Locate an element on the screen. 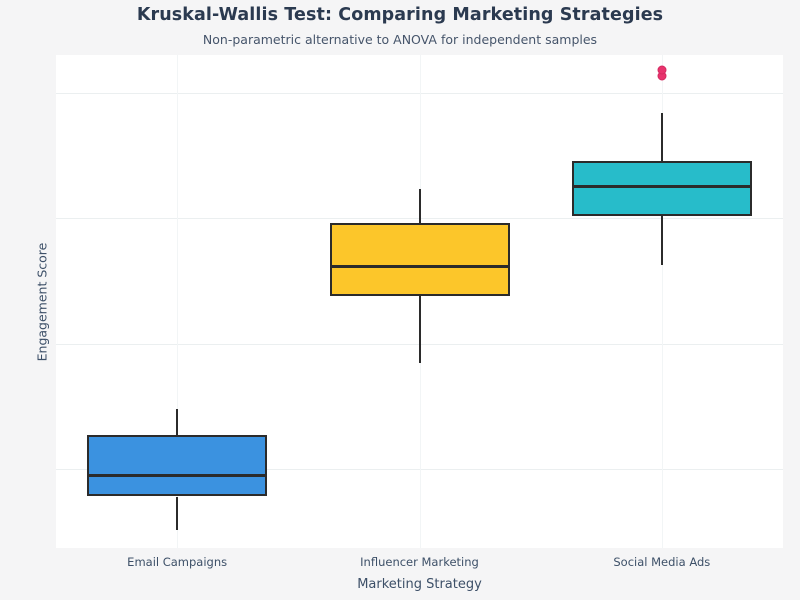 This screenshot has width=800, height=600. x-tick-label: Email Campaigns is located at coordinates (177, 562).